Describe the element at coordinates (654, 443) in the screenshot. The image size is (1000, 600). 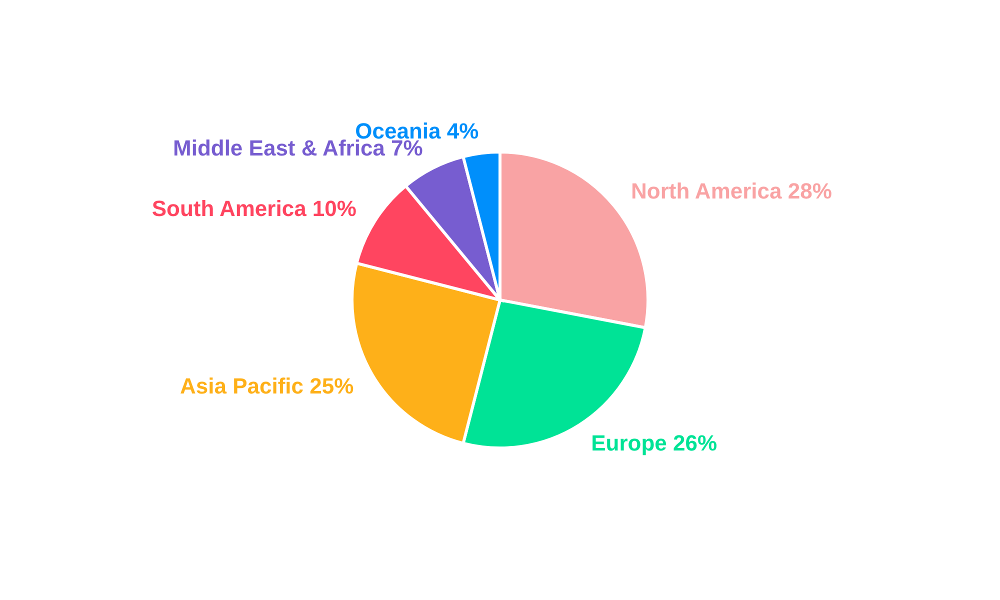
I see `slice-label: Europe 26%` at that location.